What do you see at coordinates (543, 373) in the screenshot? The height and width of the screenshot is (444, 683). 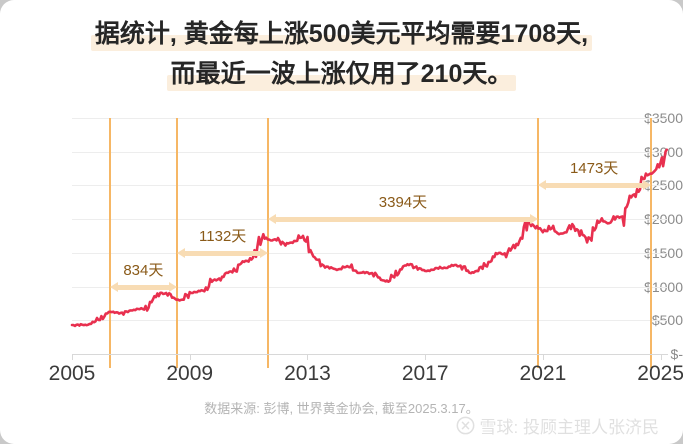 I see `x-axis-label: 2021` at bounding box center [543, 373].